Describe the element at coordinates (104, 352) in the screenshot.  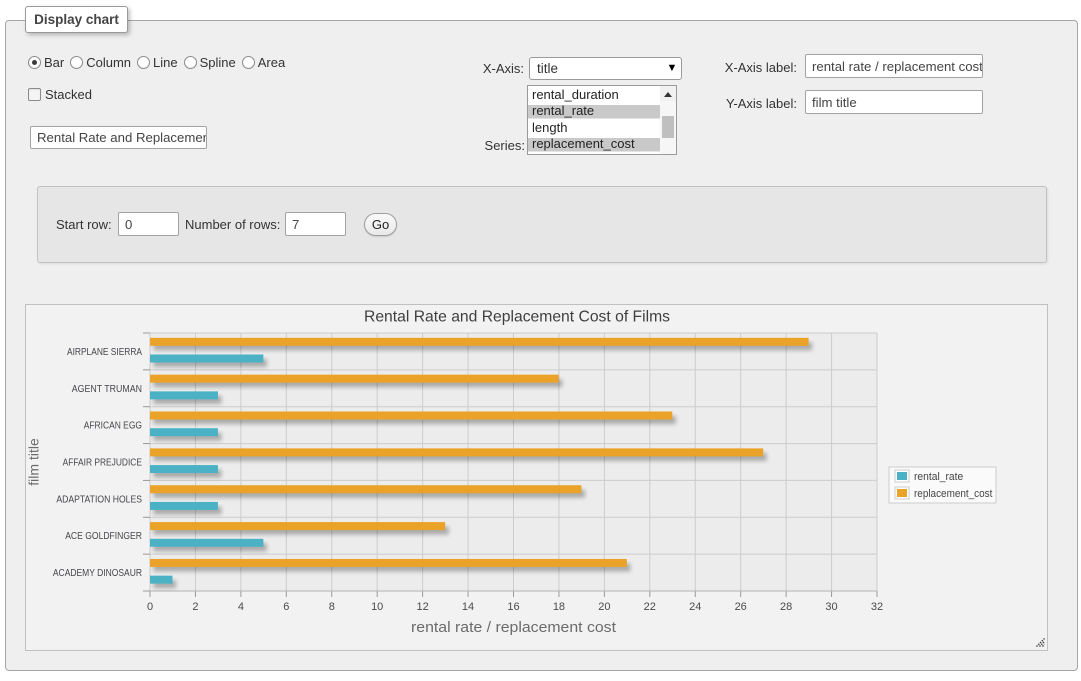
I see `svg-text: AIRPLANE SIERRA` at that location.